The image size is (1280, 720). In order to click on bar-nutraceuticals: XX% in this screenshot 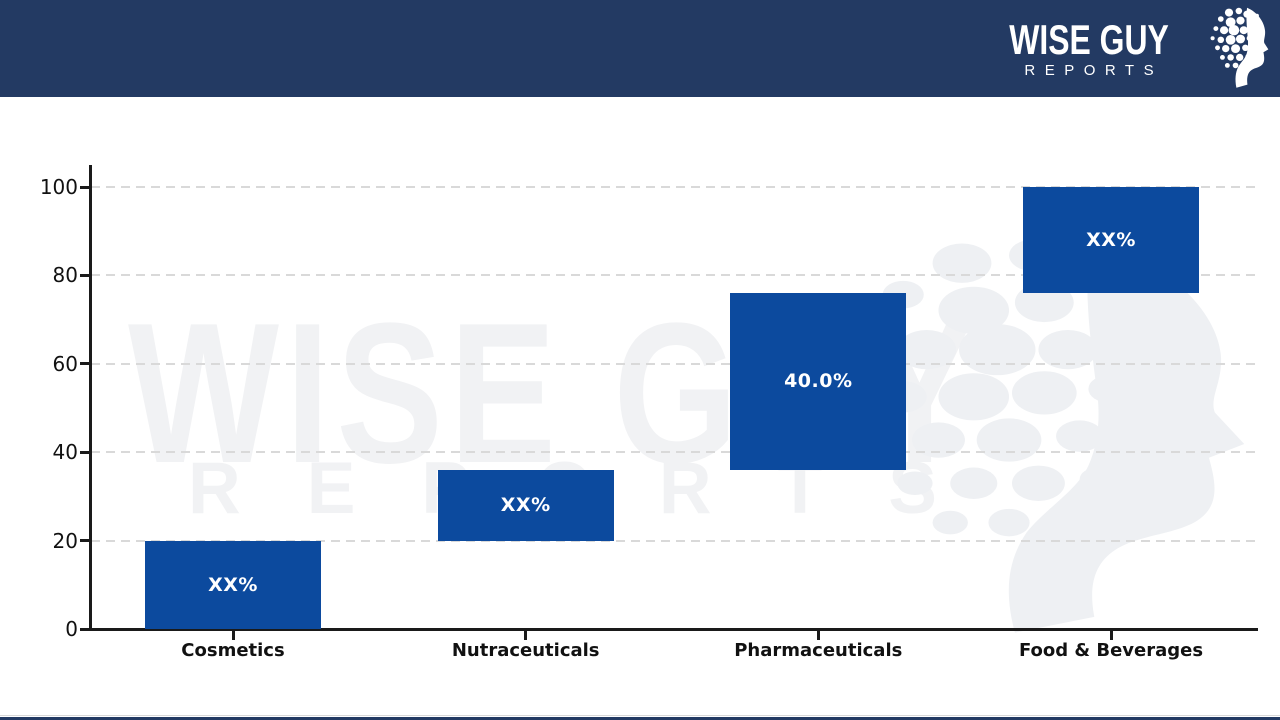, I will do `click(525, 505)`.